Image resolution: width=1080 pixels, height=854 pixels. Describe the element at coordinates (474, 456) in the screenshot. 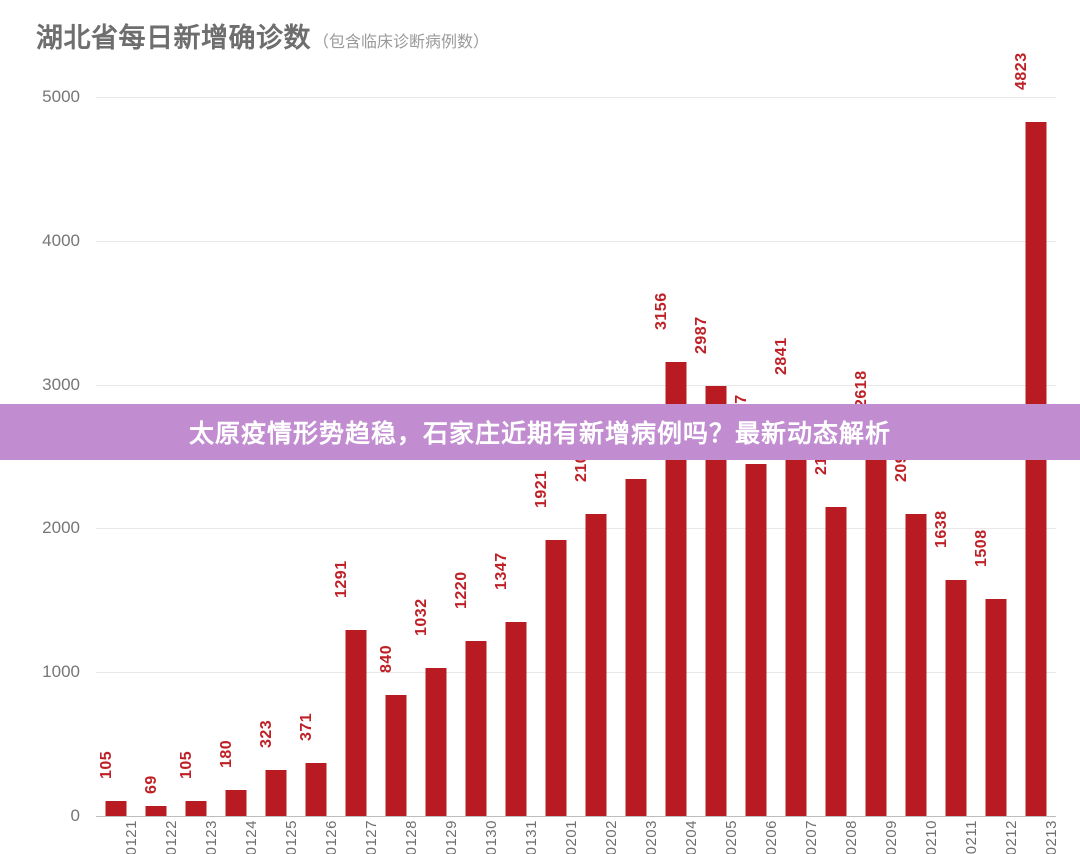

I see `bar-slot: 1220` at that location.